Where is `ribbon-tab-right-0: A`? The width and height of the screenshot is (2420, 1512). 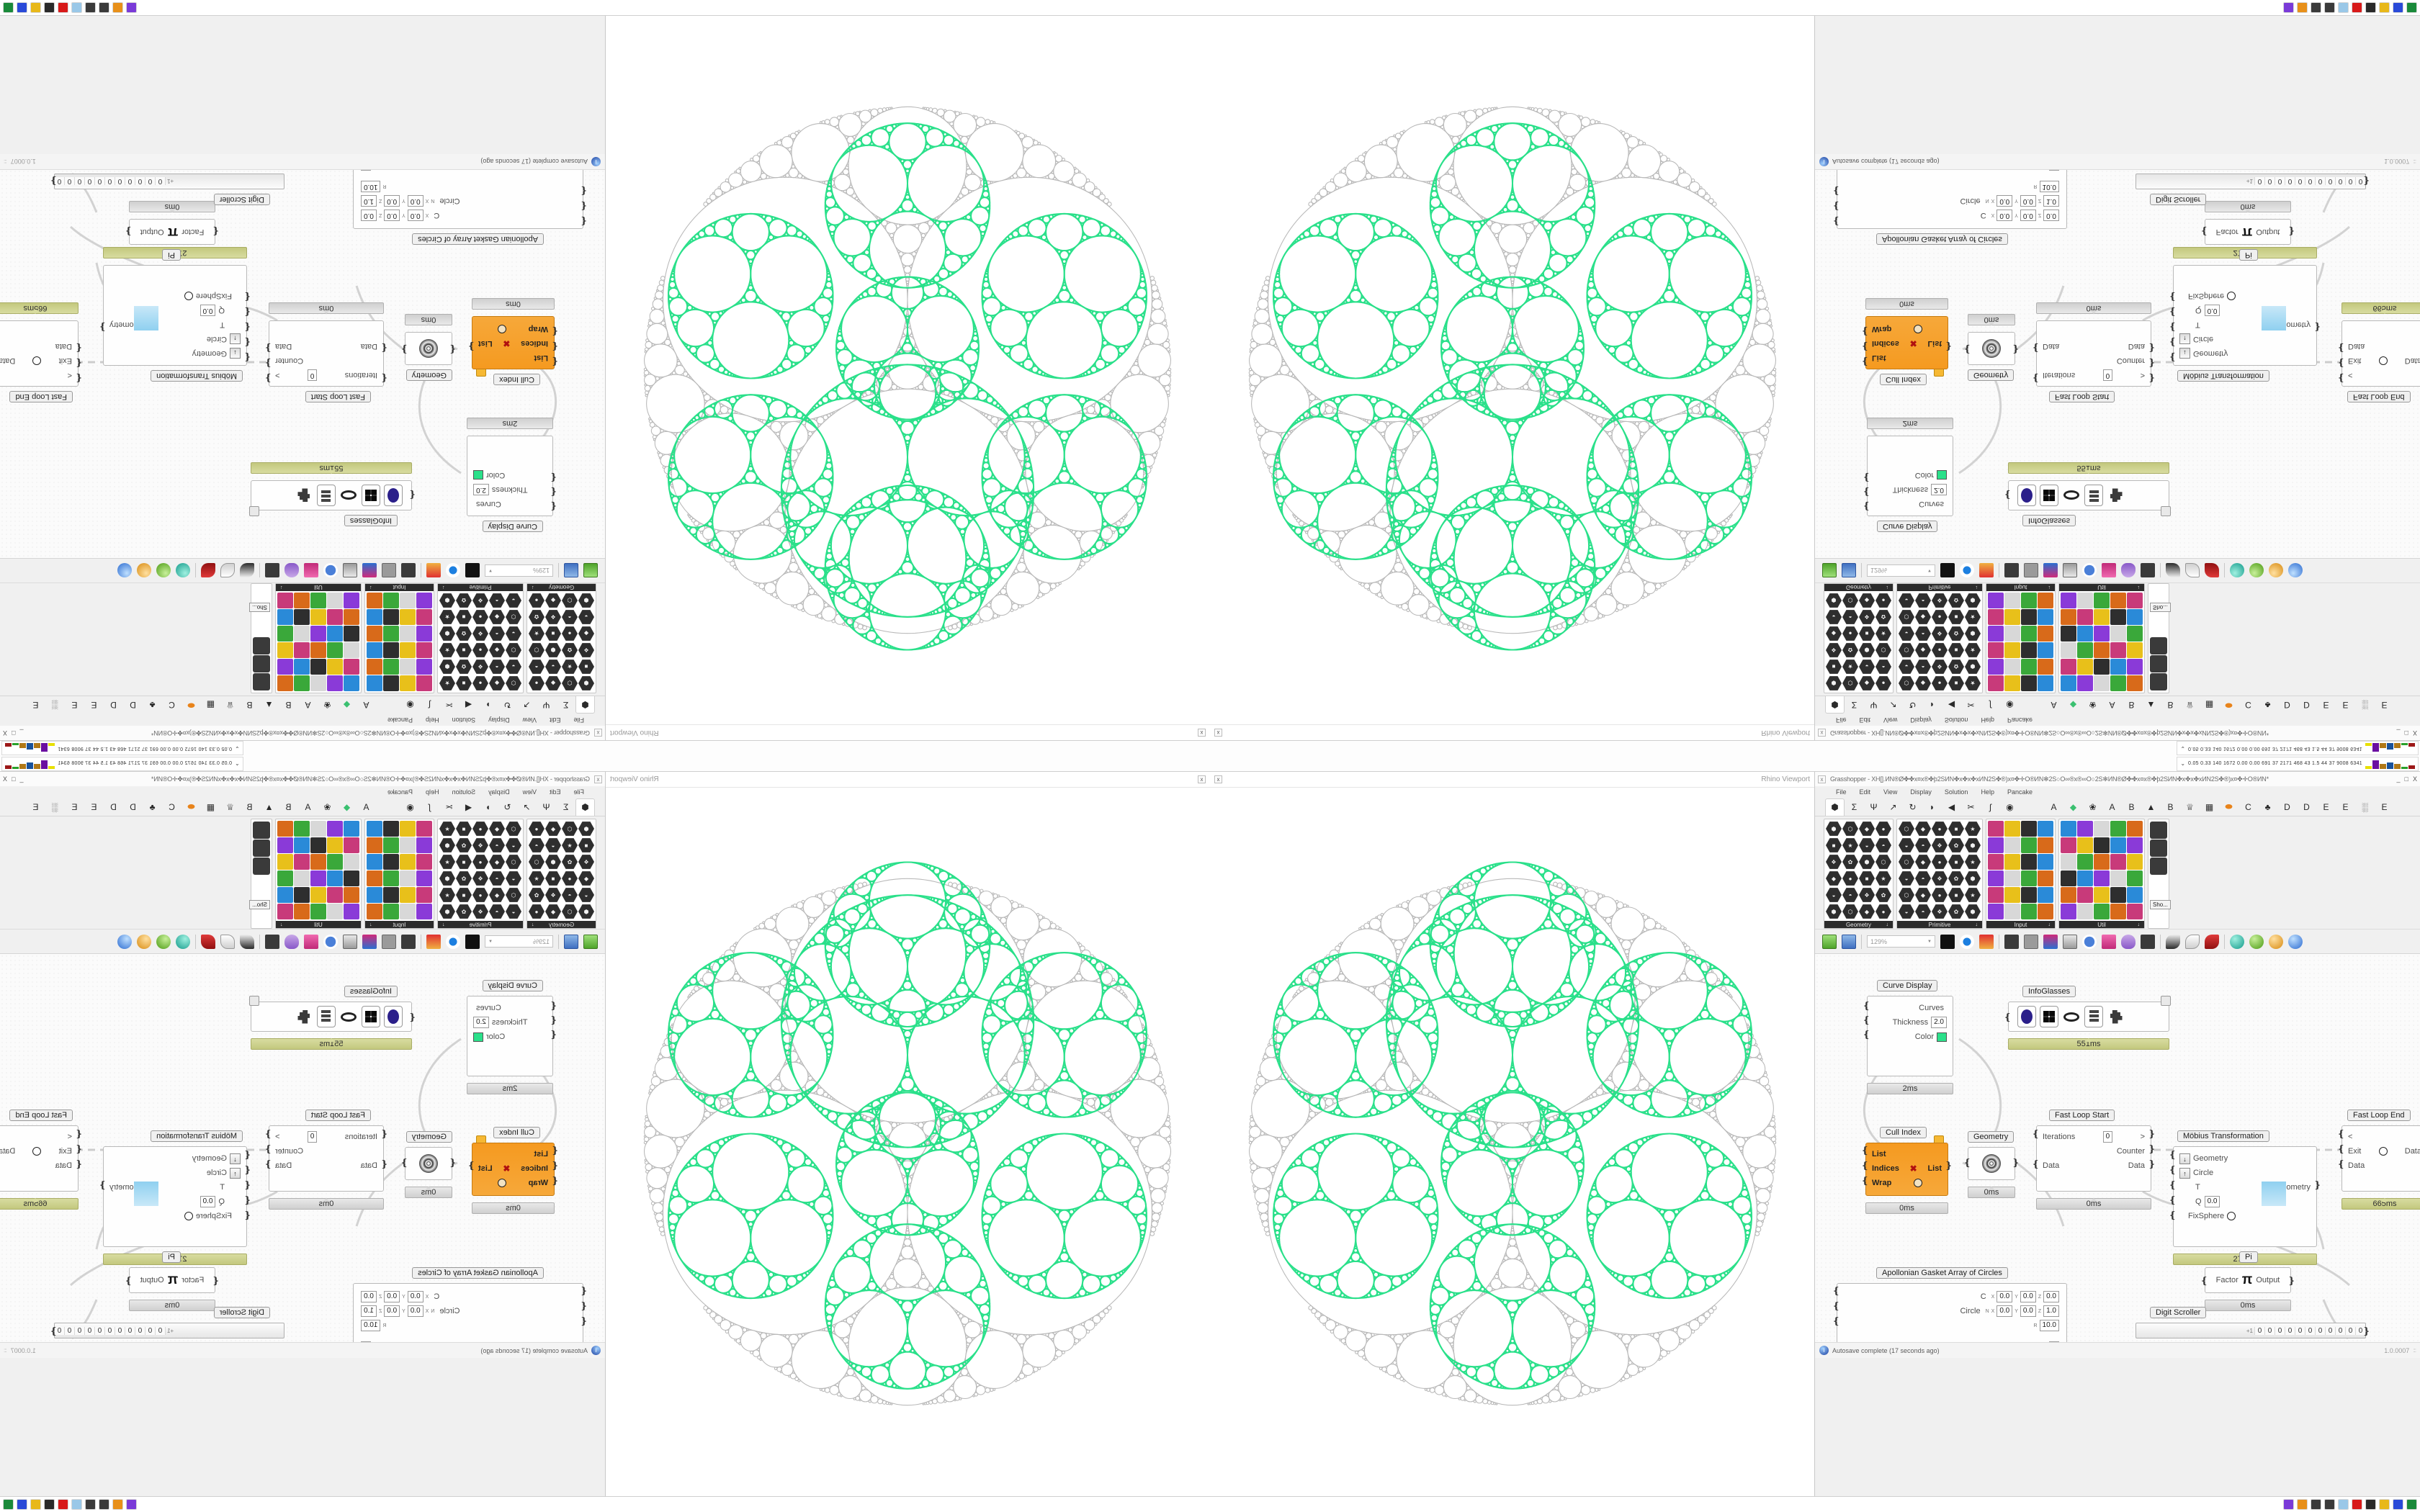 ribbon-tab-right-0: A is located at coordinates (2054, 705).